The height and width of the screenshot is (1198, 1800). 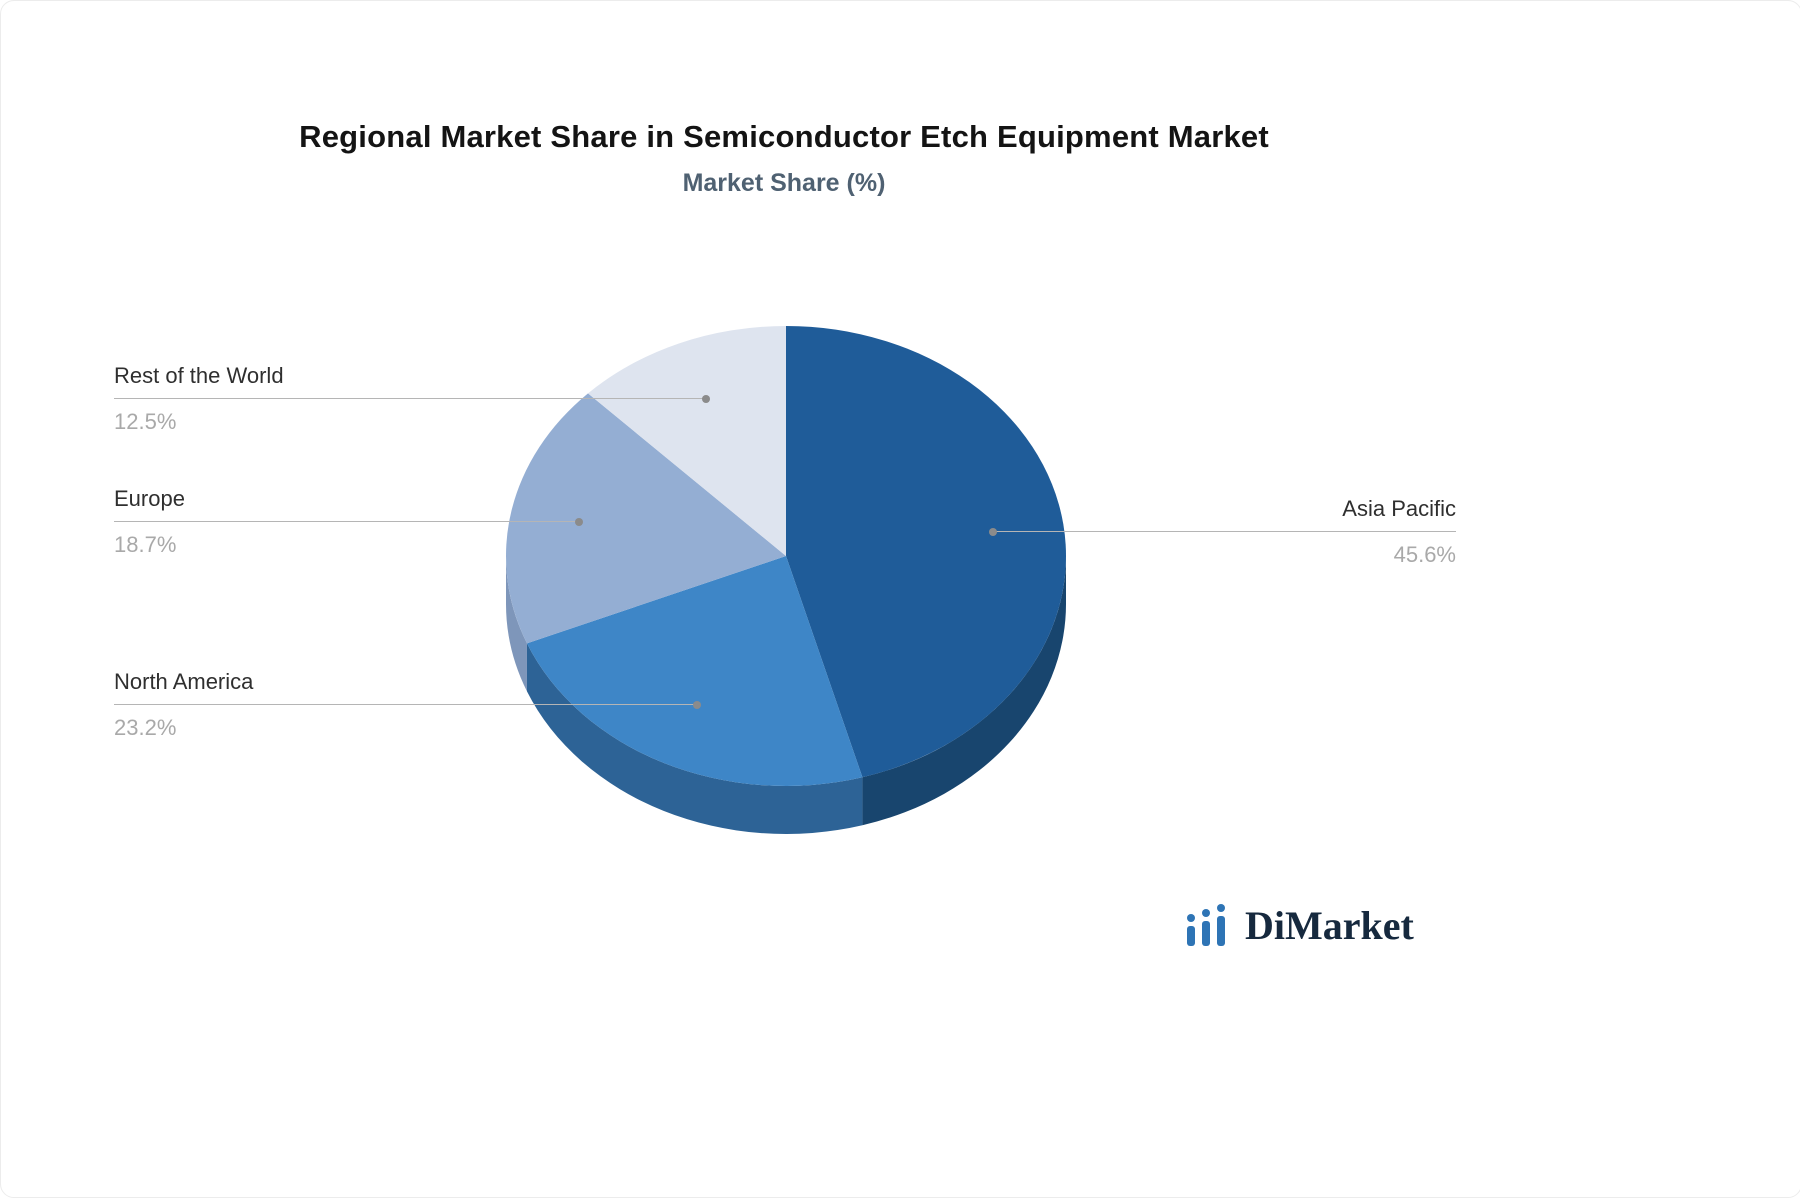 I want to click on dimarket-logo: DiMarket, so click(x=1299, y=925).